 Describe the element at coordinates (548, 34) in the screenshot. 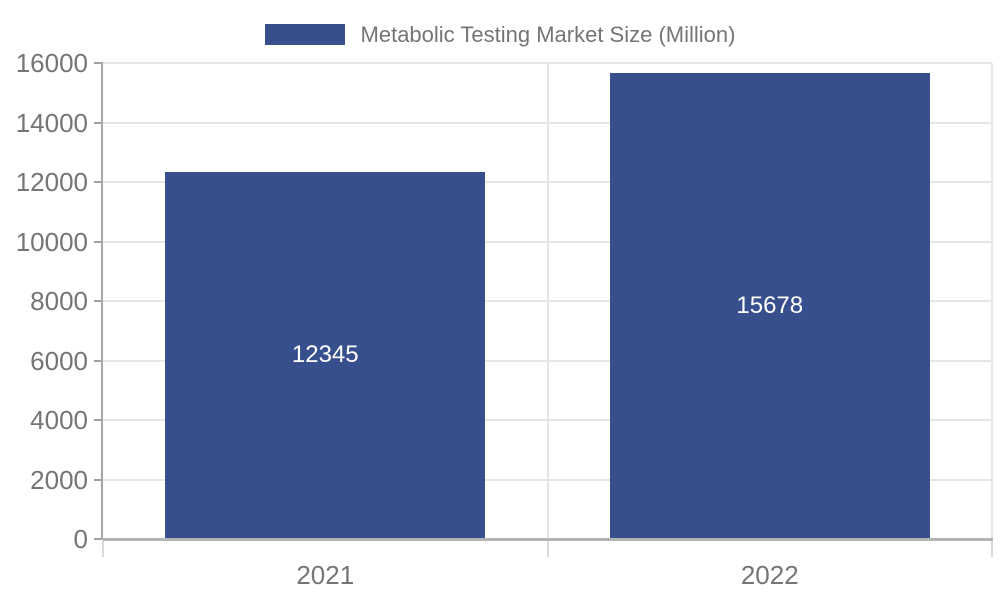

I see `legend-label: Metabolic Testing Market Size (Million)` at that location.